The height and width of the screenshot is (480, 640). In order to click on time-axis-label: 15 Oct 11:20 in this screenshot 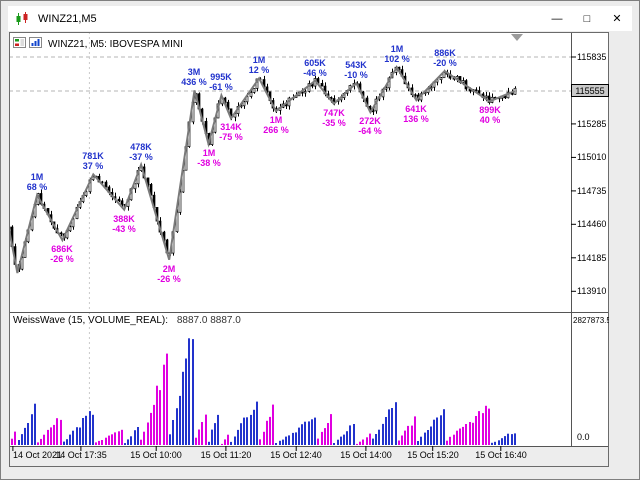, I will do `click(226, 455)`.